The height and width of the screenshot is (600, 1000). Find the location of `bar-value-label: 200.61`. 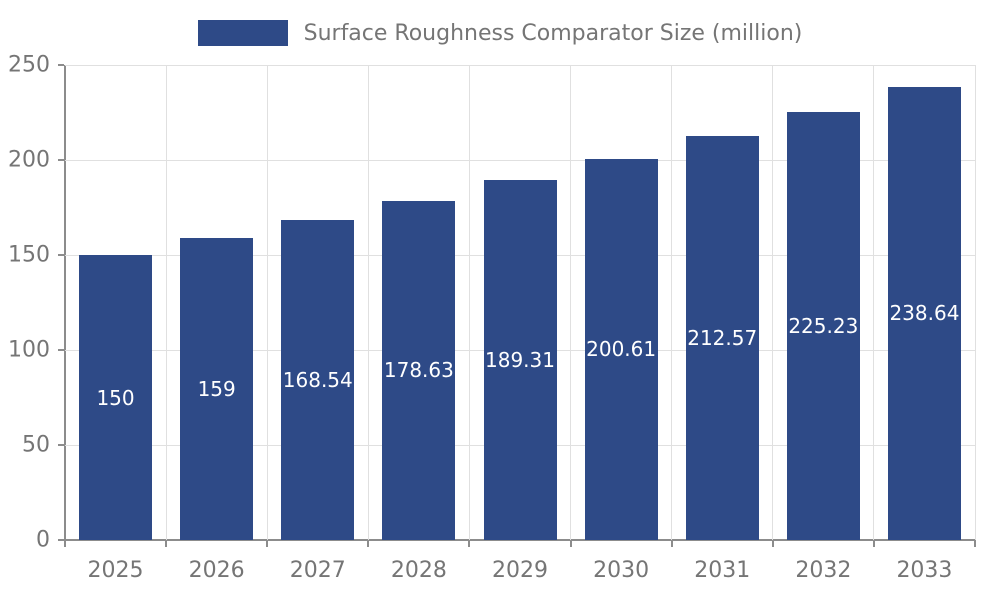

bar-value-label: 200.61 is located at coordinates (621, 349).